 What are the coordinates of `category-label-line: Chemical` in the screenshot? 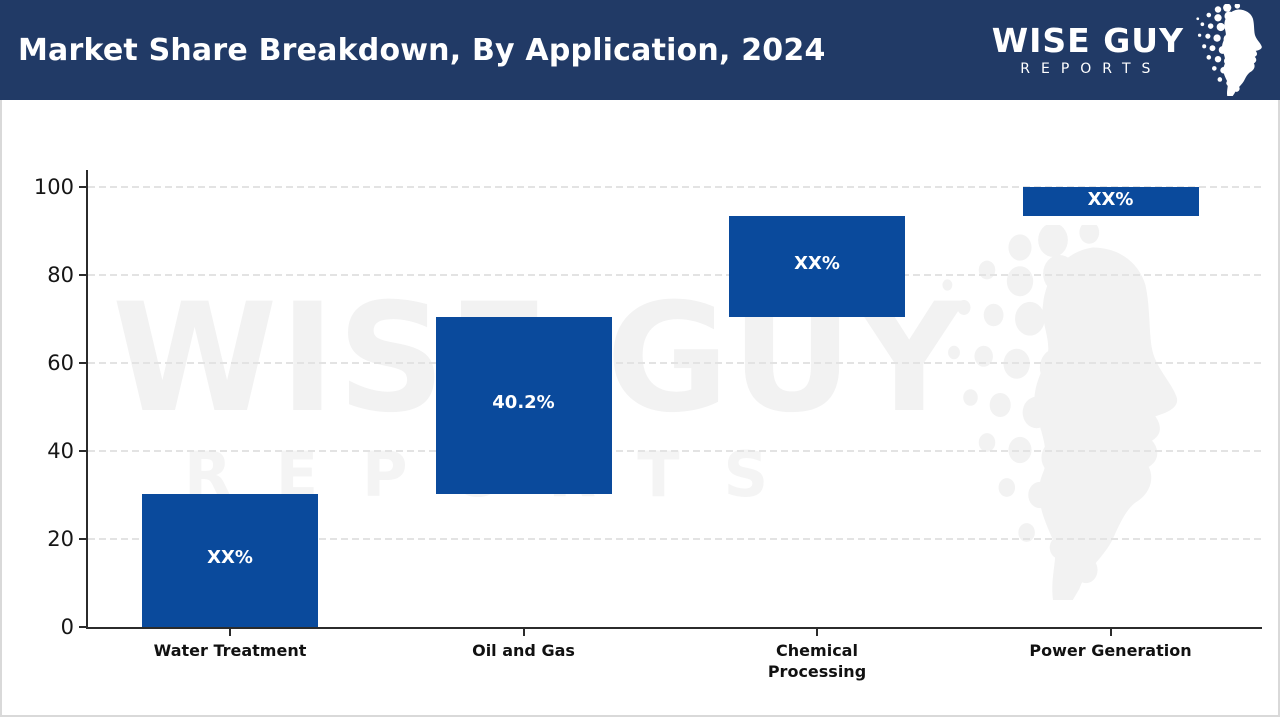 It's located at (817, 650).